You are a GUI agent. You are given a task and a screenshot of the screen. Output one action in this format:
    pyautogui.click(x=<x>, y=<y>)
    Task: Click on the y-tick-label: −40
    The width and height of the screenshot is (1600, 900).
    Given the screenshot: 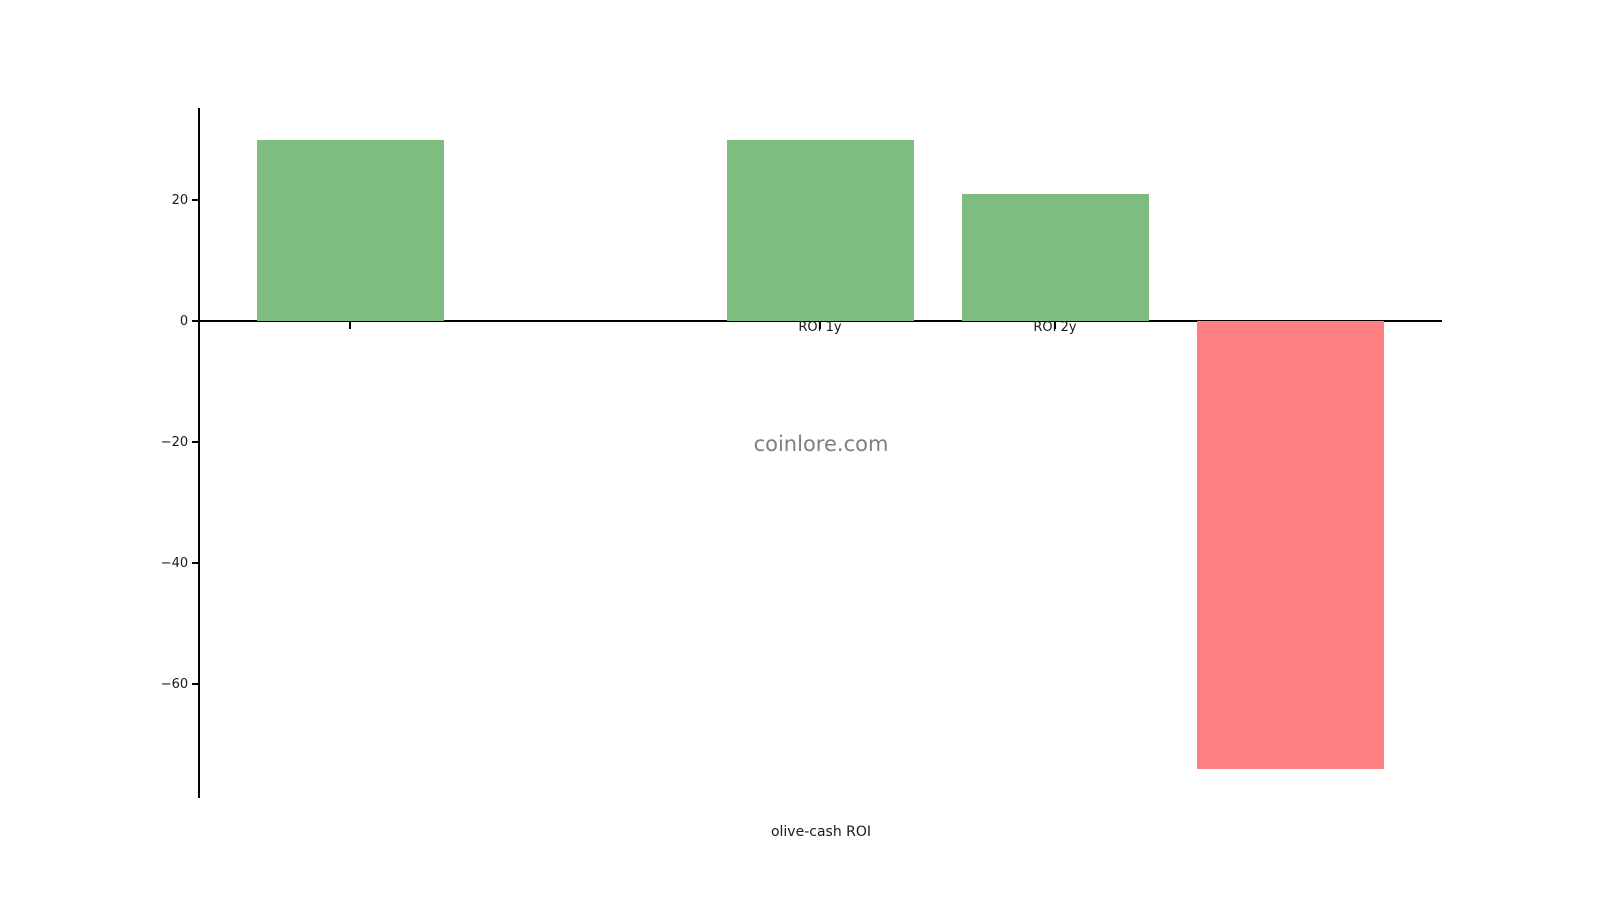 What is the action you would take?
    pyautogui.click(x=174, y=563)
    